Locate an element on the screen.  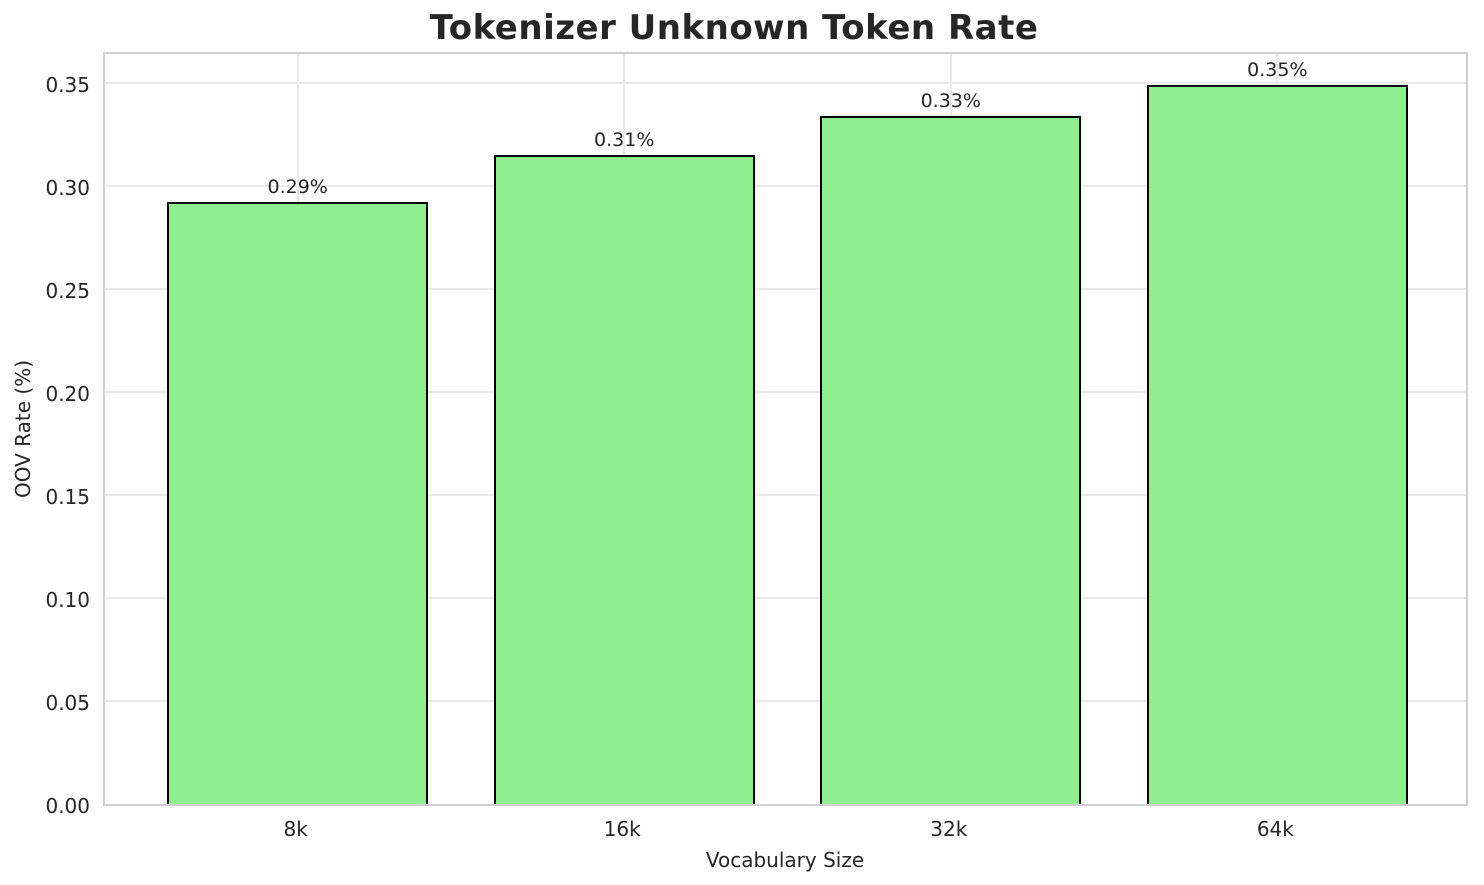
y-tick-label: 0.30 is located at coordinates (67, 187).